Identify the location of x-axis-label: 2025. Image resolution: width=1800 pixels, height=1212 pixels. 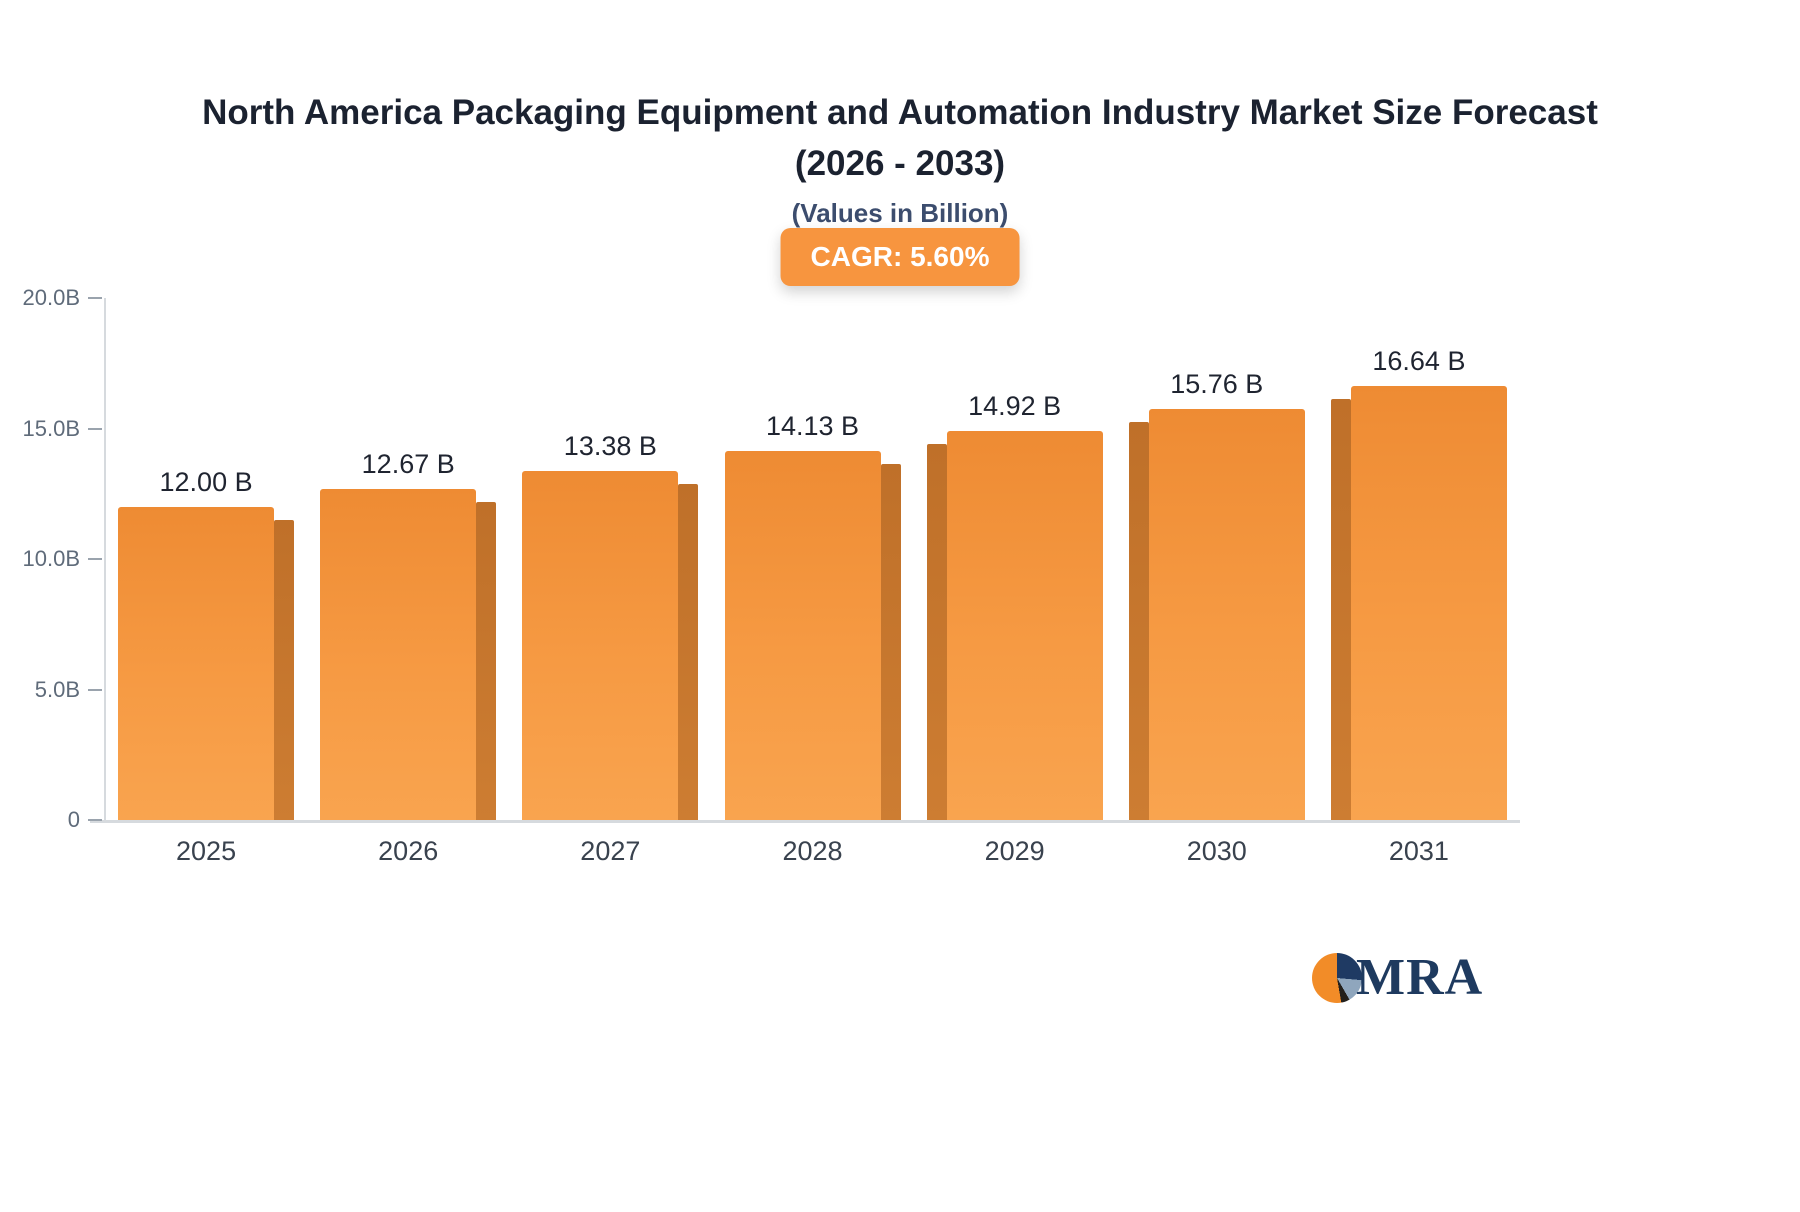
(206, 851).